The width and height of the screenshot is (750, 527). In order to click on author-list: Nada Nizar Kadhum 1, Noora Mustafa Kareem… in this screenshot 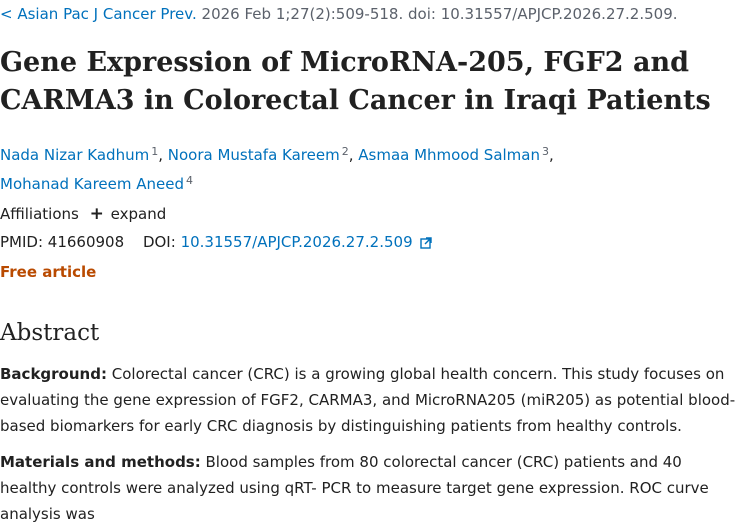, I will do `click(277, 169)`.